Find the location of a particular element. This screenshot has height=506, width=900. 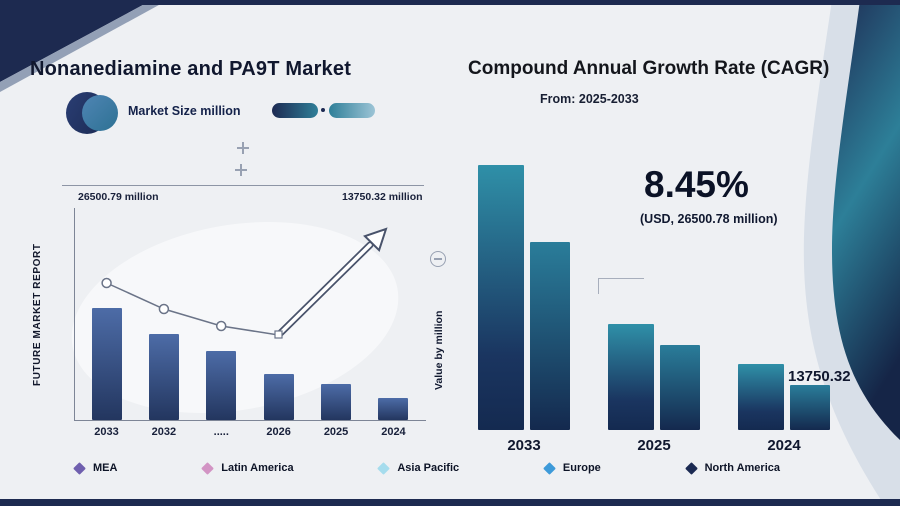

corner-ribbon-decoration is located at coordinates (84, 46).